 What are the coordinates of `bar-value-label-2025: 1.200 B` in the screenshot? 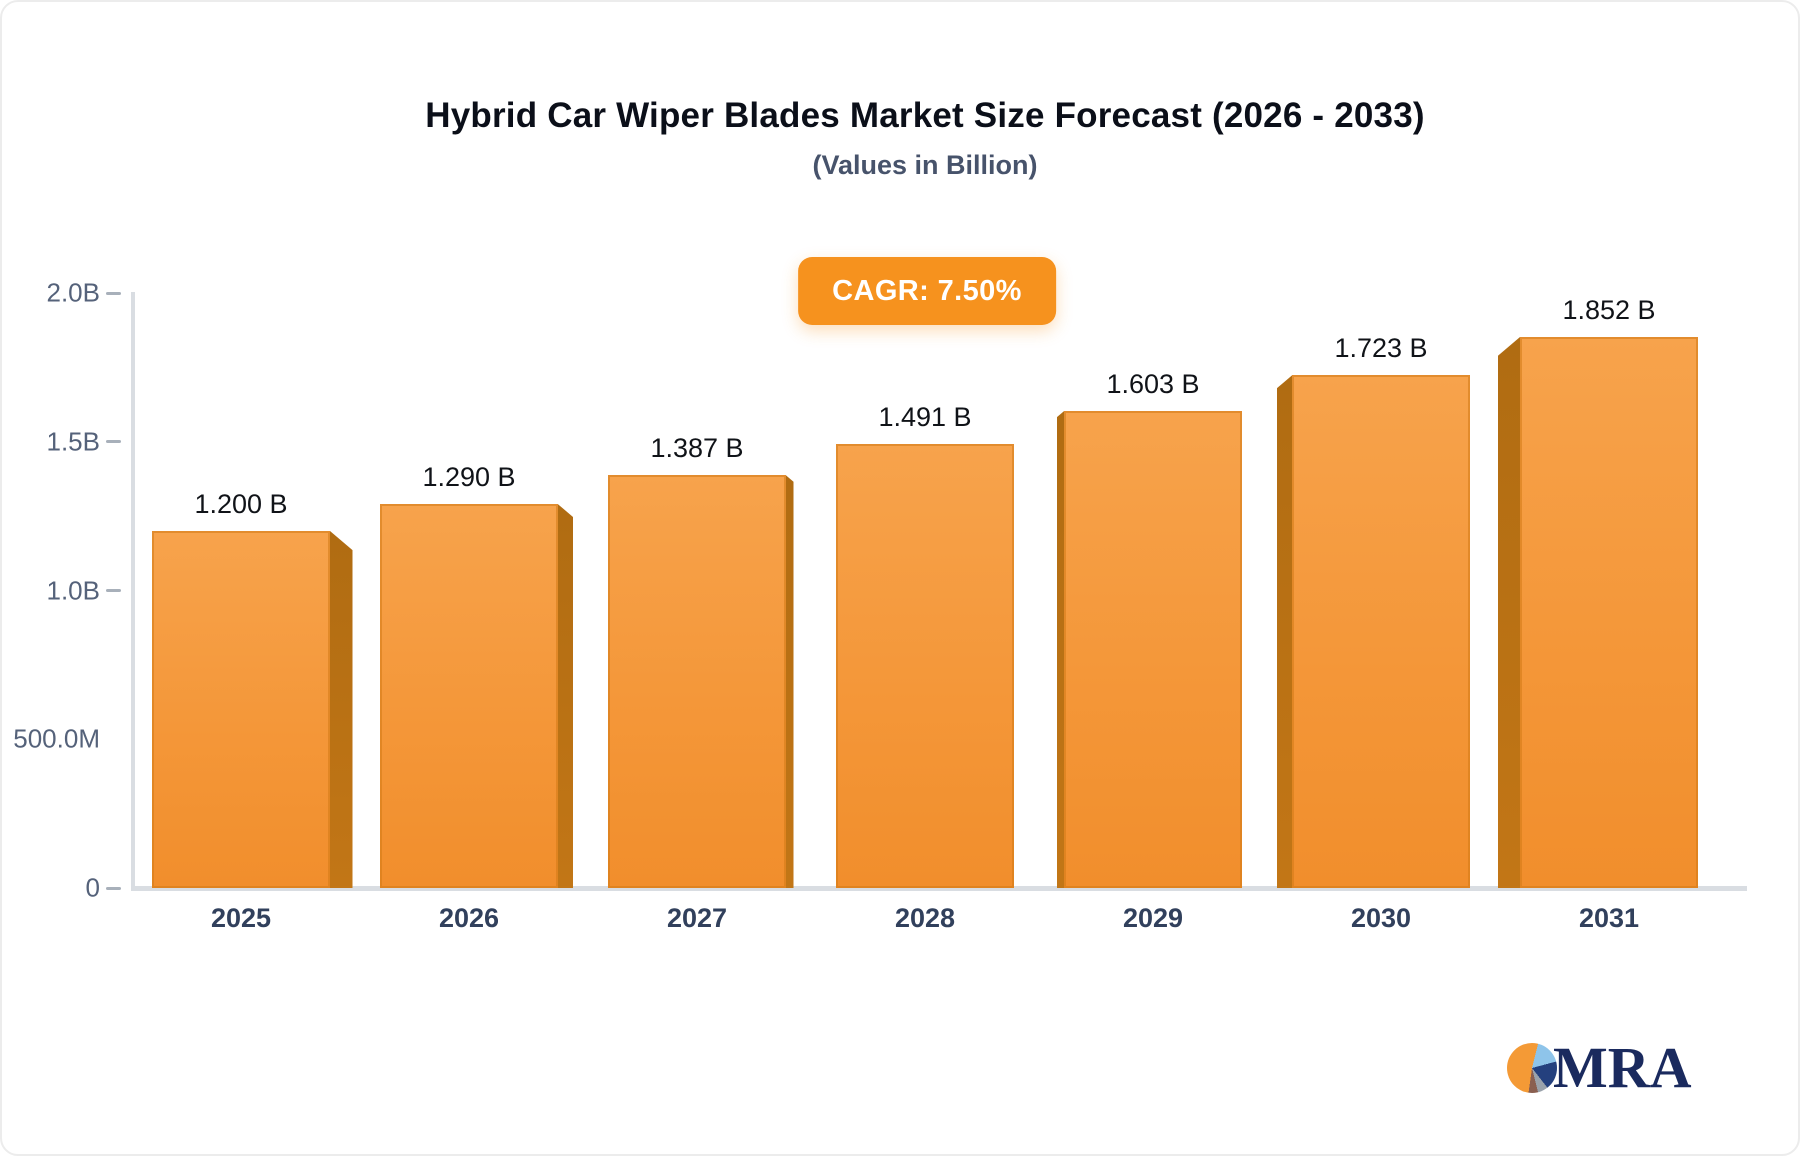 It's located at (241, 504).